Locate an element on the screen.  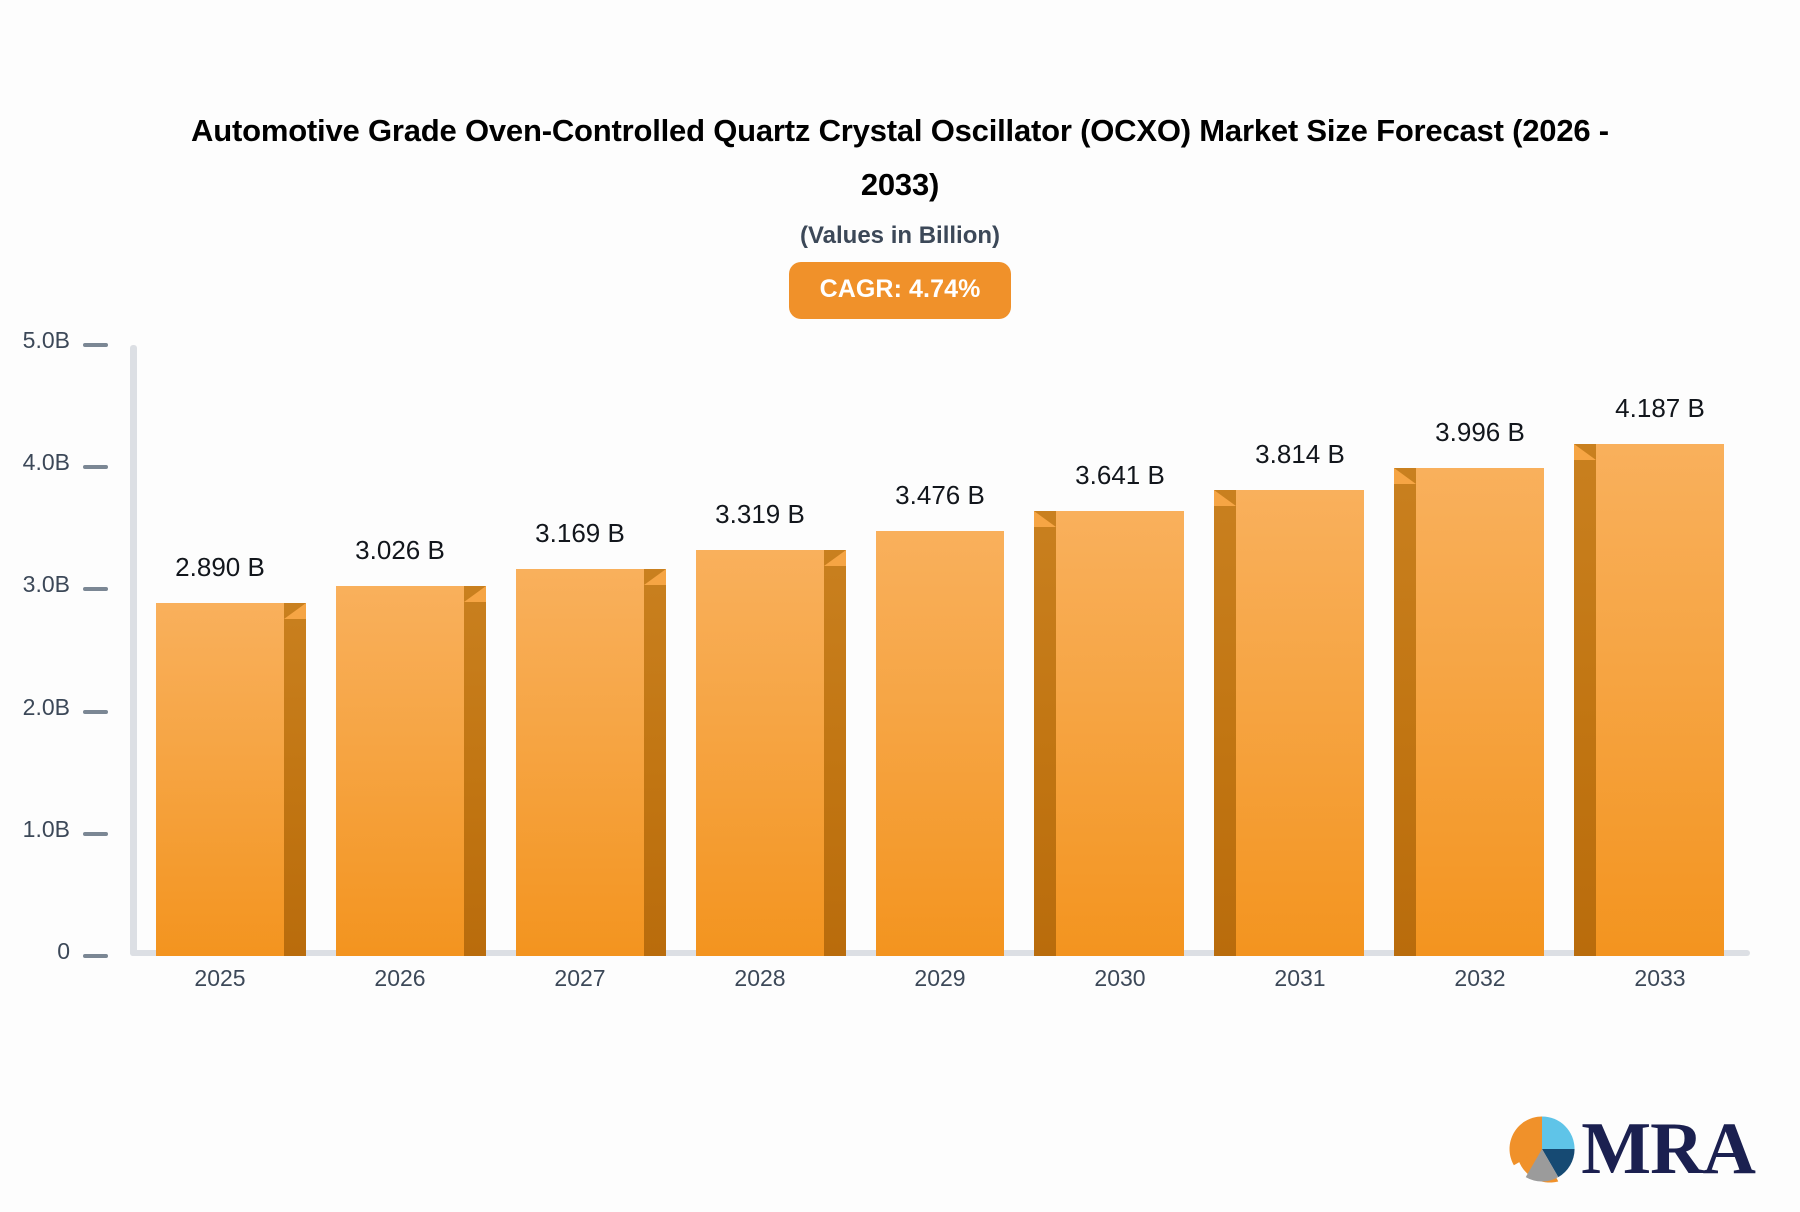
bar-value-label: 3.476 B is located at coordinates (940, 495).